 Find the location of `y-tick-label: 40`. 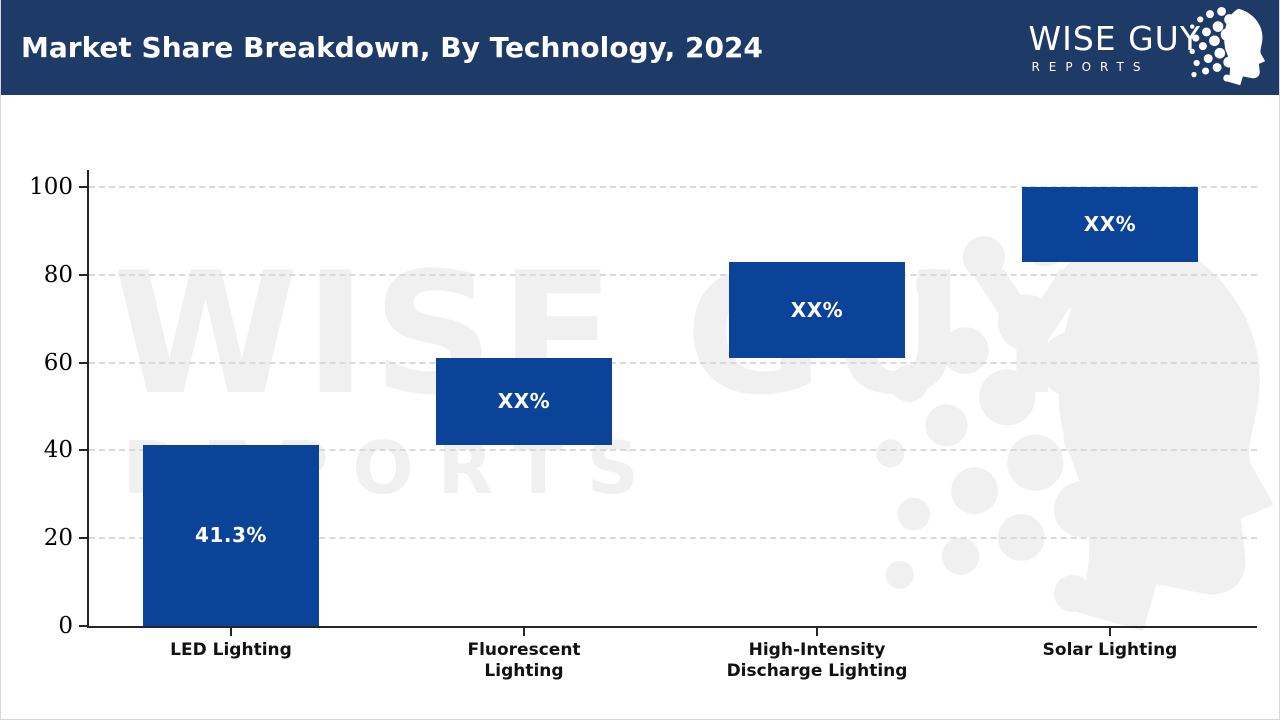

y-tick-label: 40 is located at coordinates (58, 450).